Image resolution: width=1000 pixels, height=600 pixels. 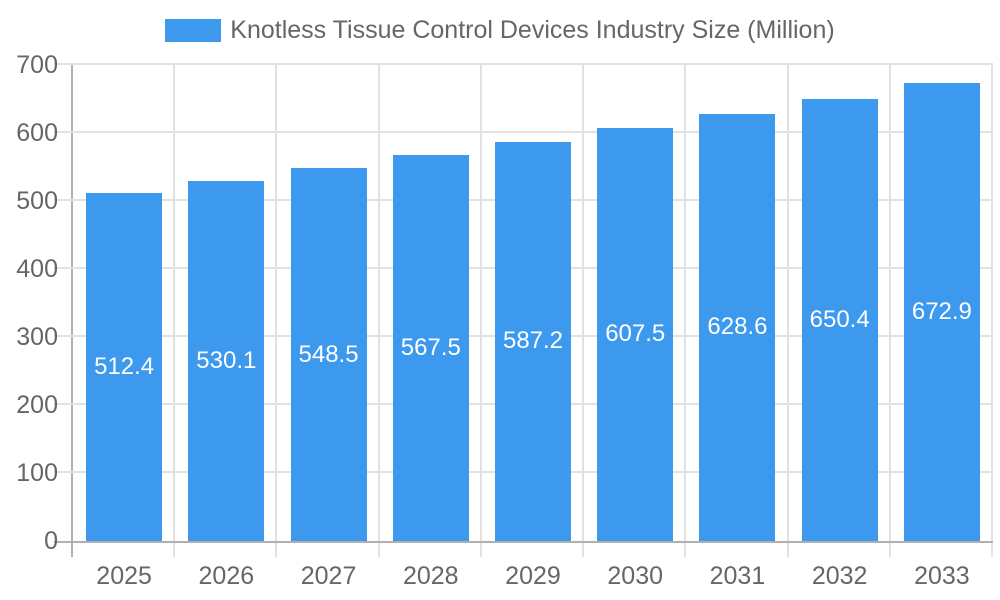 What do you see at coordinates (37, 473) in the screenshot?
I see `y-axis-label: 100` at bounding box center [37, 473].